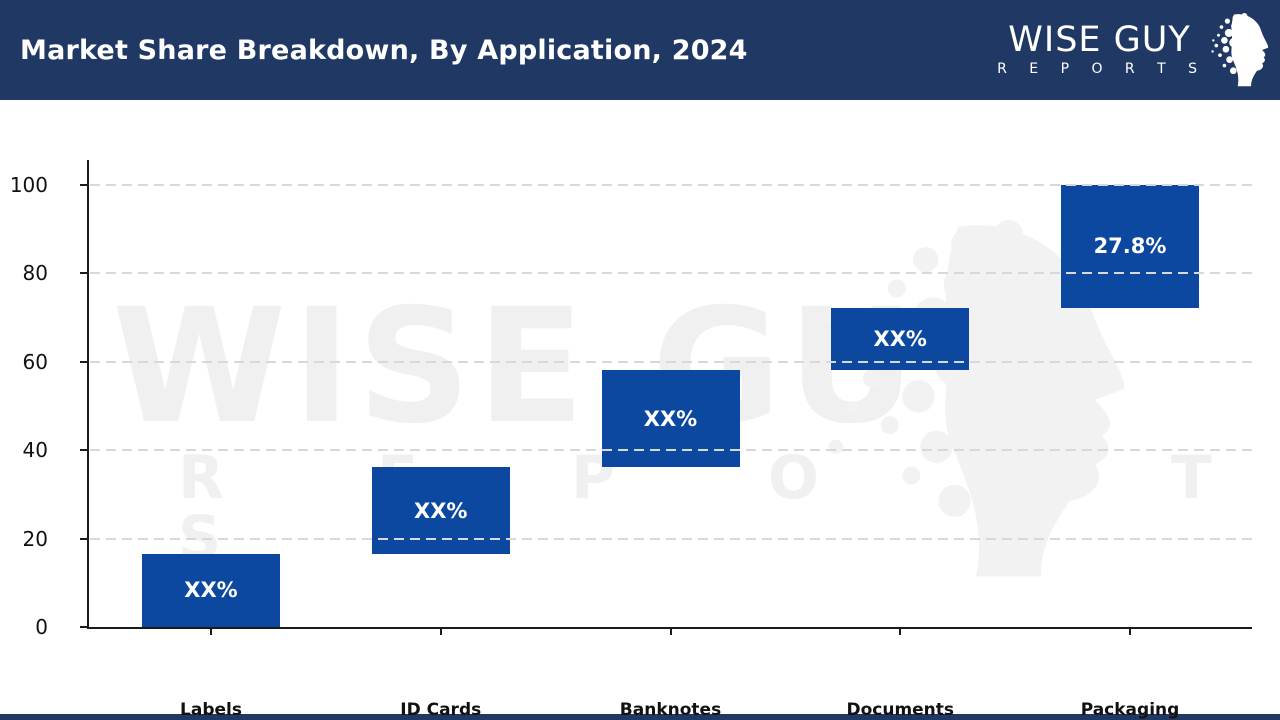 The image size is (1280, 720). I want to click on footer-bar, so click(640, 717).